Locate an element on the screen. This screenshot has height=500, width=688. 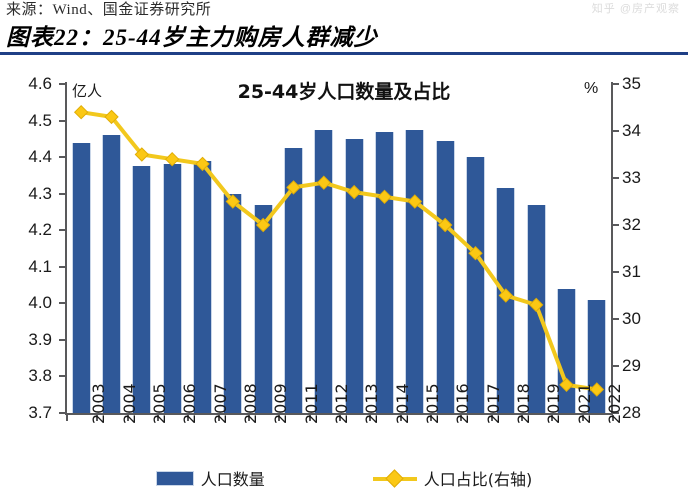
left-tick-label: 4.4 is located at coordinates (40, 157).